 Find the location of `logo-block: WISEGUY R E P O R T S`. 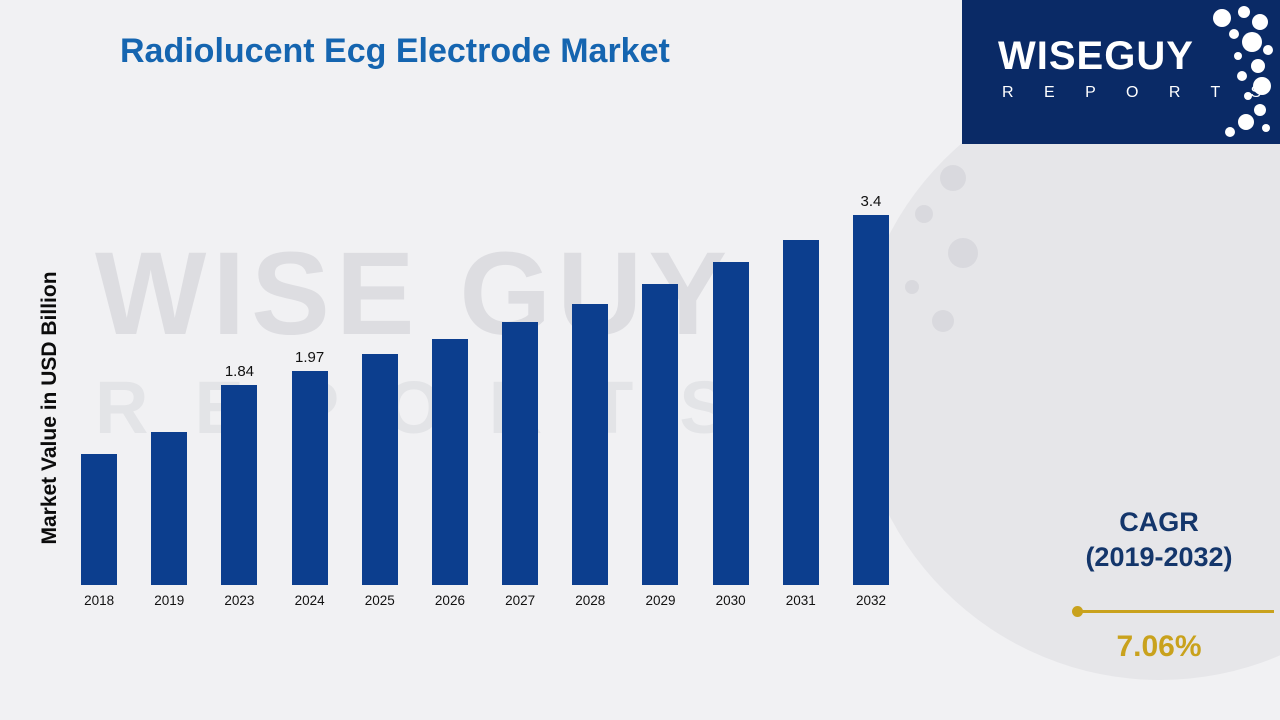

logo-block: WISEGUY R E P O R T S is located at coordinates (1121, 72).